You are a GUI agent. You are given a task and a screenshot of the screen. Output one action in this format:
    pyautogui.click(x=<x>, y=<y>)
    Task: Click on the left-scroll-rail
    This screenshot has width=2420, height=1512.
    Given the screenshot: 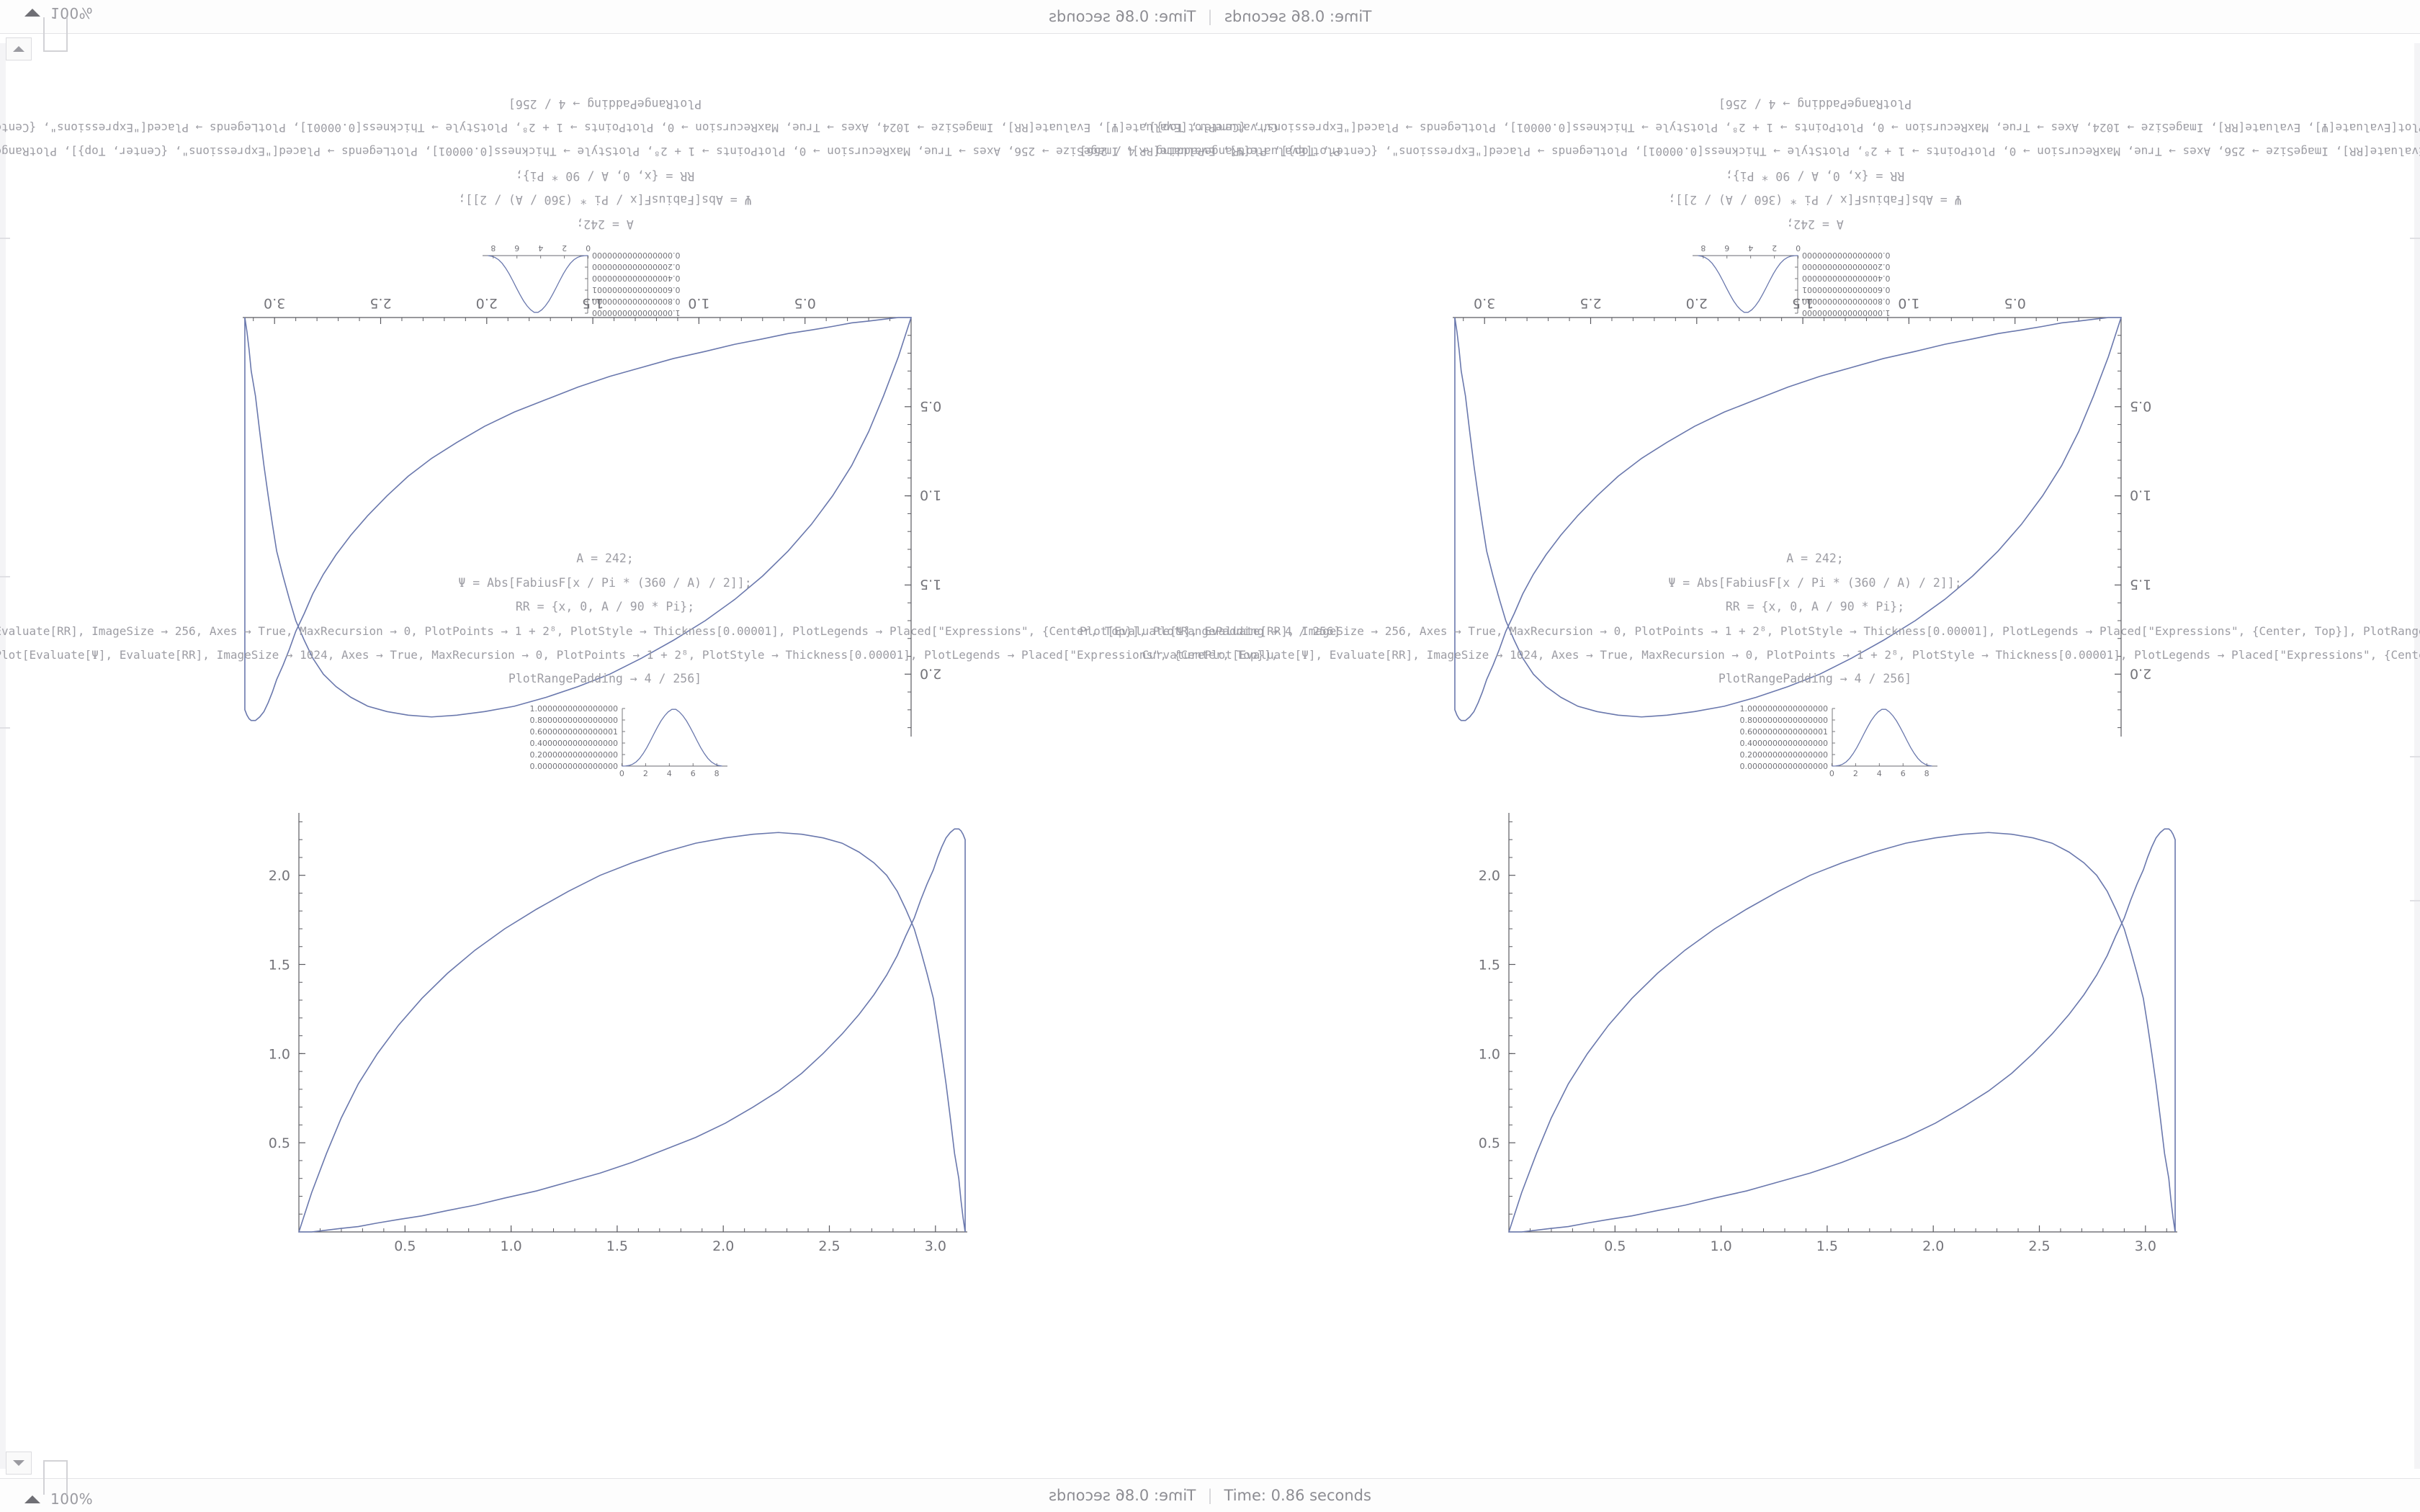 What is the action you would take?
    pyautogui.click(x=3, y=756)
    